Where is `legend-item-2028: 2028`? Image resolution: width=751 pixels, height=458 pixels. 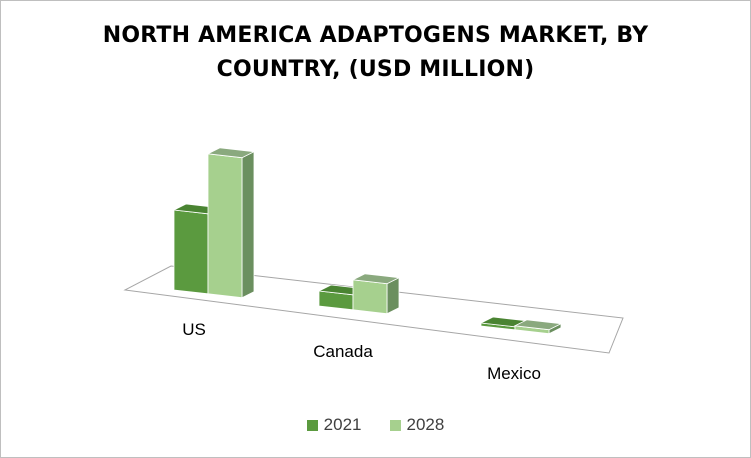 legend-item-2028: 2028 is located at coordinates (417, 425).